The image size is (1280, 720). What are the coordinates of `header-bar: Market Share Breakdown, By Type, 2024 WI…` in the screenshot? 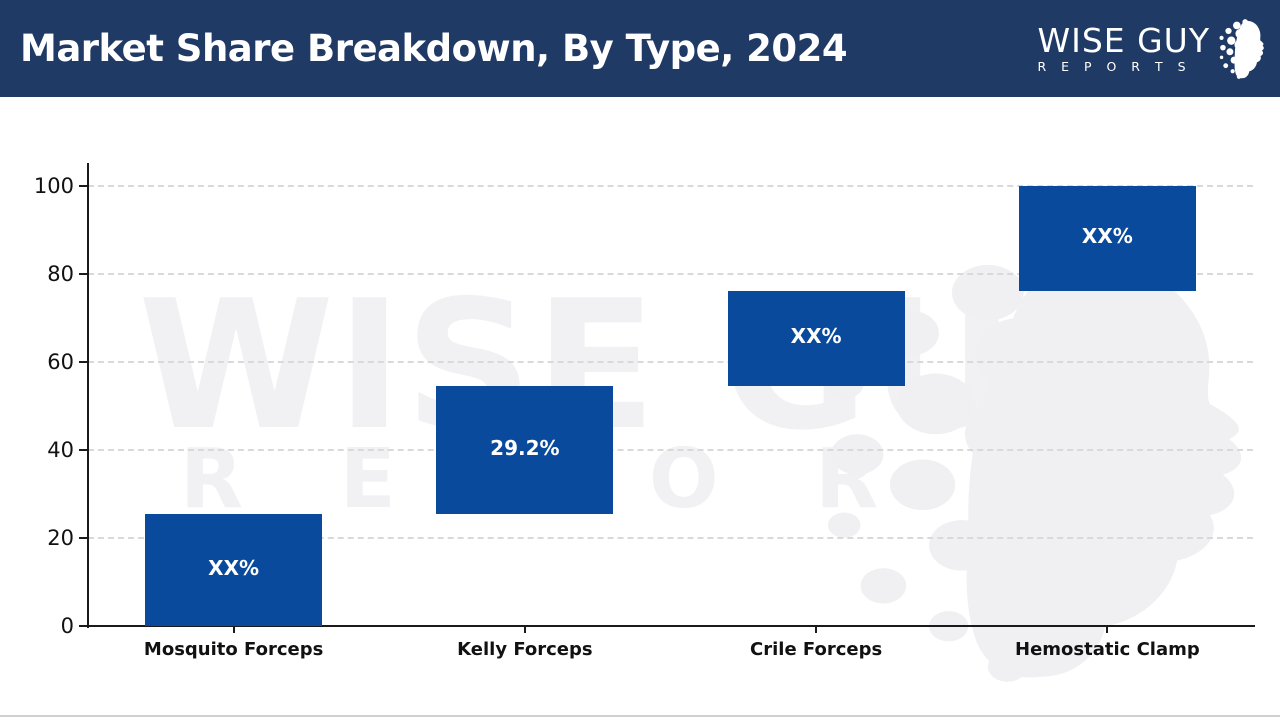 It's located at (640, 48).